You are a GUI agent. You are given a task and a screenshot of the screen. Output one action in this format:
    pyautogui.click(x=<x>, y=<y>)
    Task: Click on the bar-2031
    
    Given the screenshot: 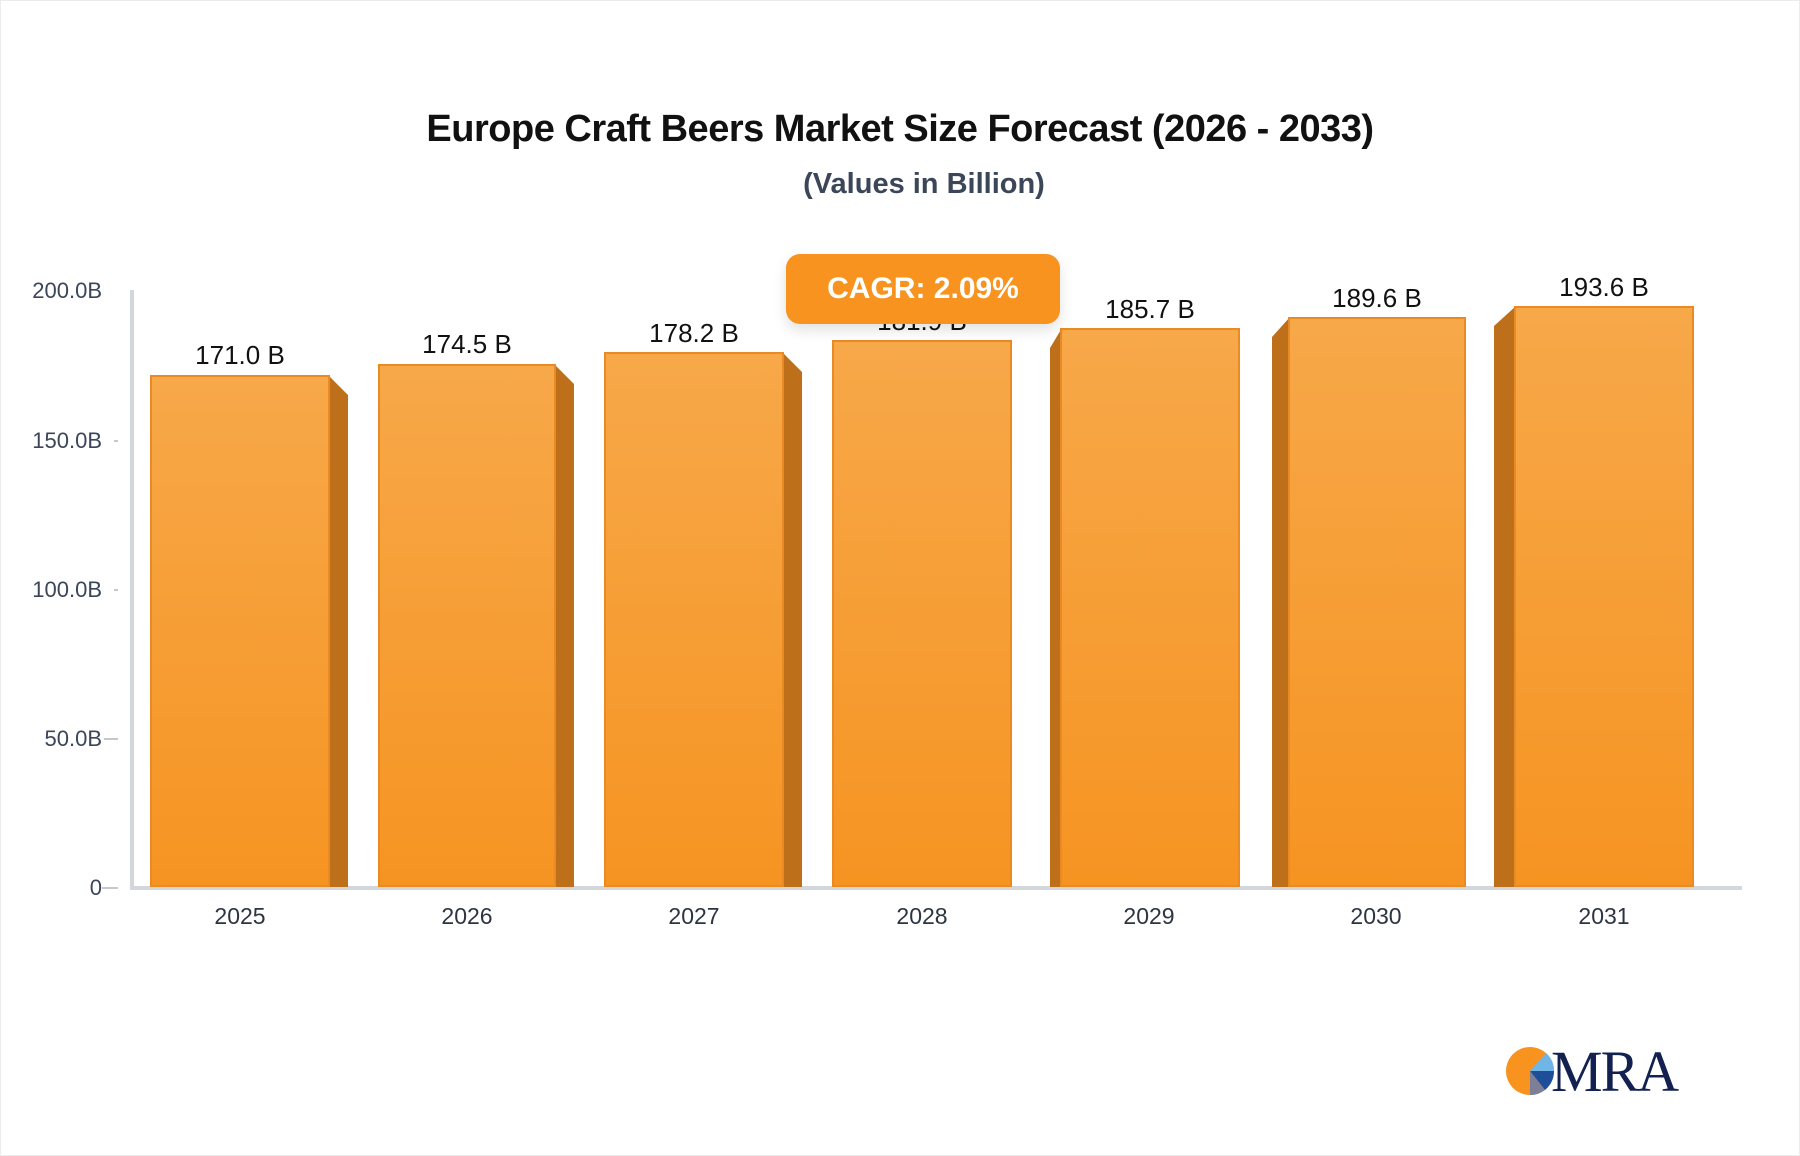 What is the action you would take?
    pyautogui.click(x=1594, y=596)
    